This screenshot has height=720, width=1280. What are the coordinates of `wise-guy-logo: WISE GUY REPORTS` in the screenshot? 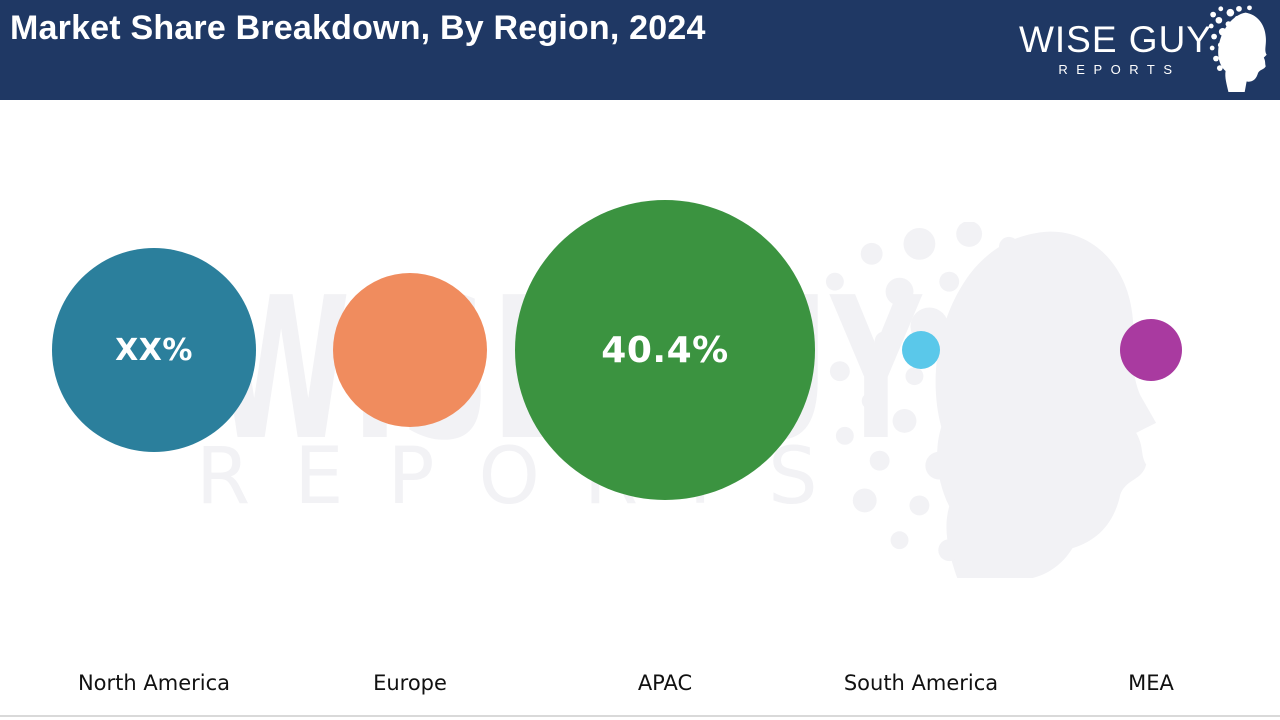 It's located at (1144, 49).